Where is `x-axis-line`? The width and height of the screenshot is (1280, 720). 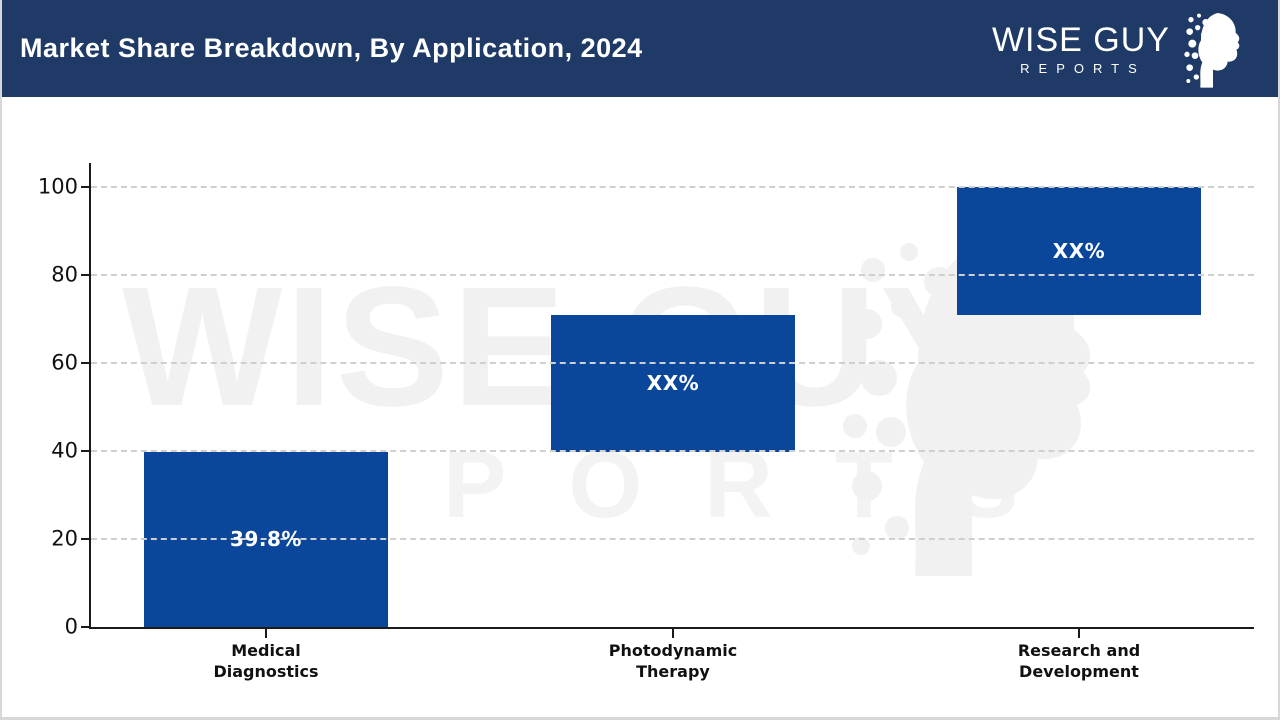
x-axis-line is located at coordinates (671, 628).